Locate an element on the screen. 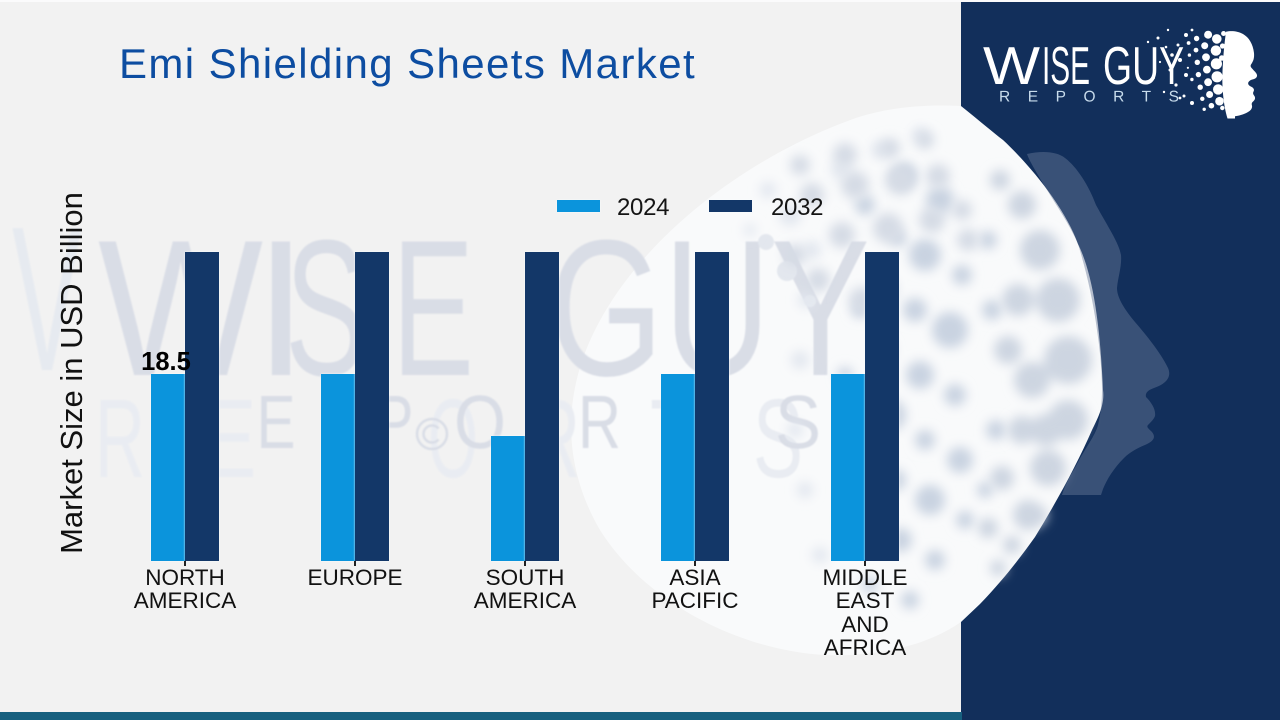 Image resolution: width=1280 pixels, height=720 pixels. svg-text: ISE is located at coordinates (1066, 66).